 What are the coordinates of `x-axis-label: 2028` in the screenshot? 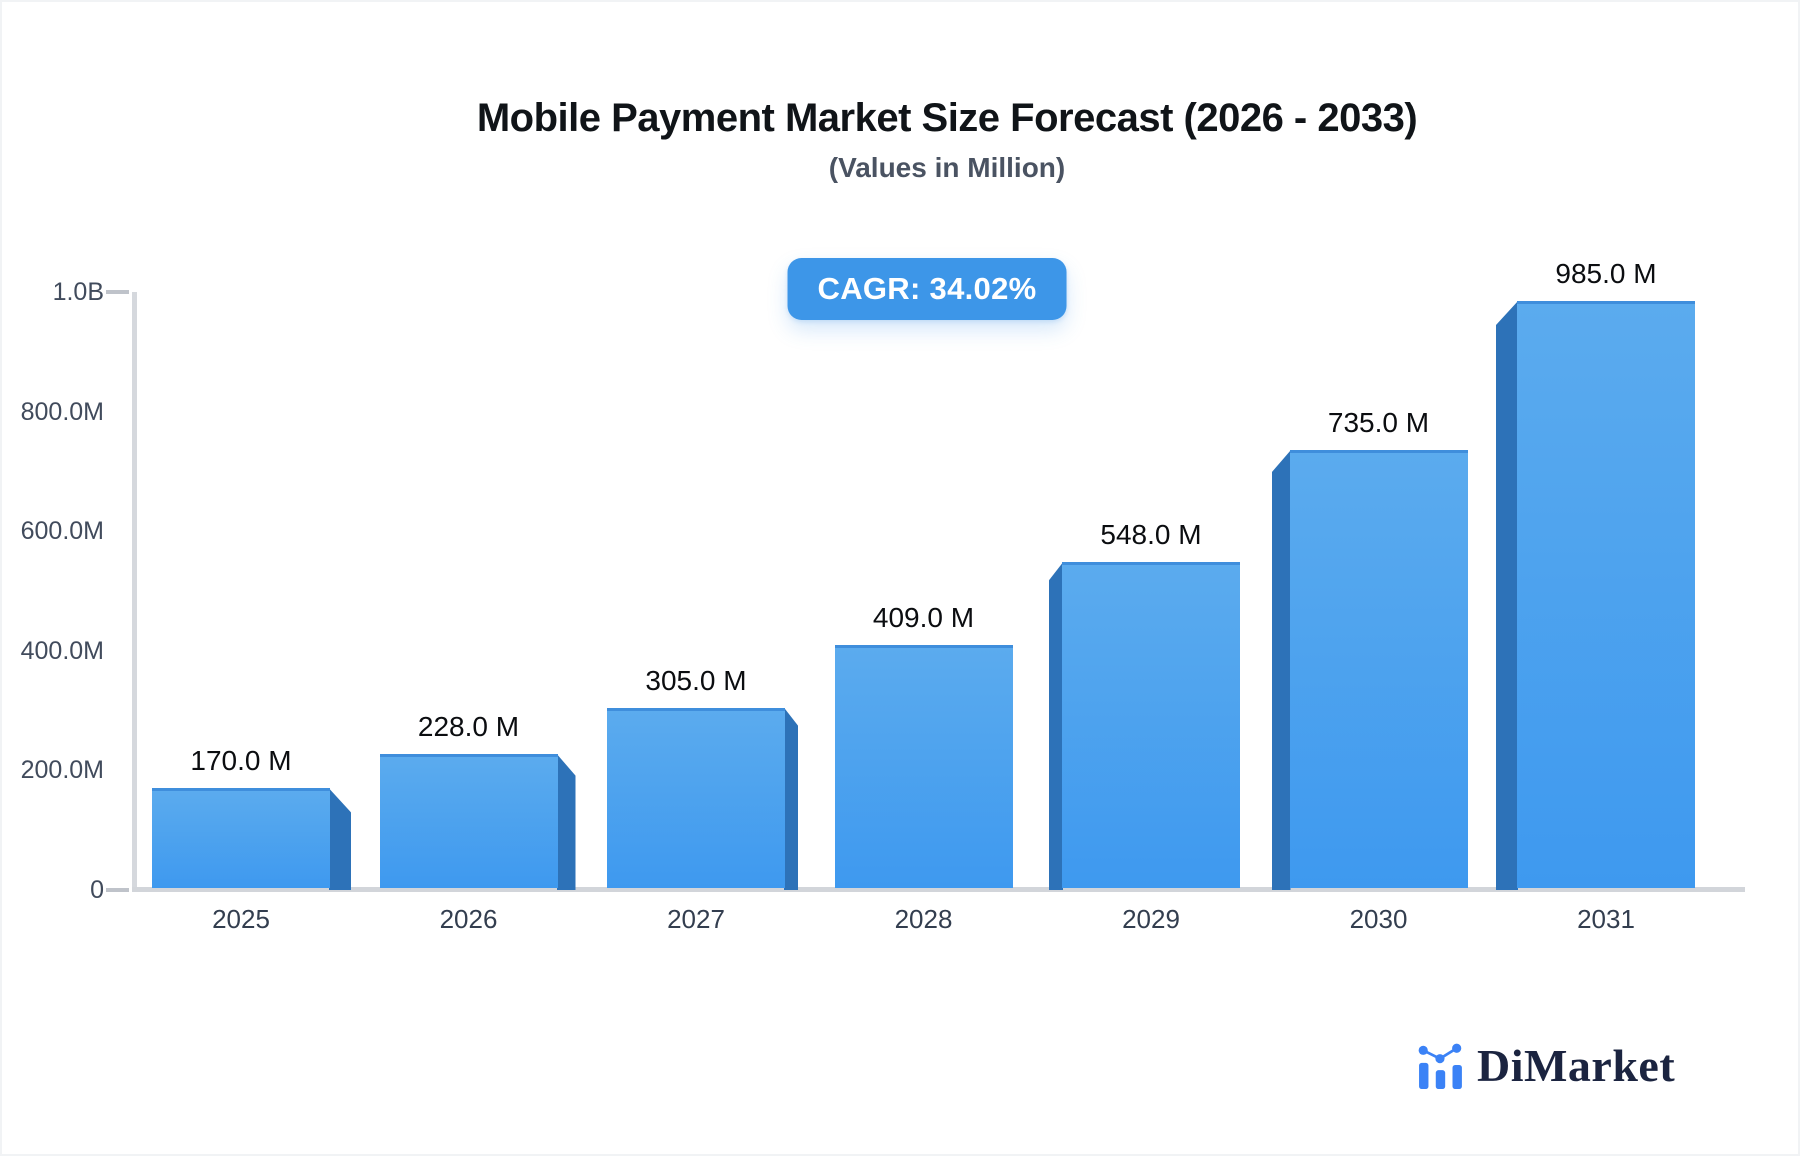 It's located at (923, 919).